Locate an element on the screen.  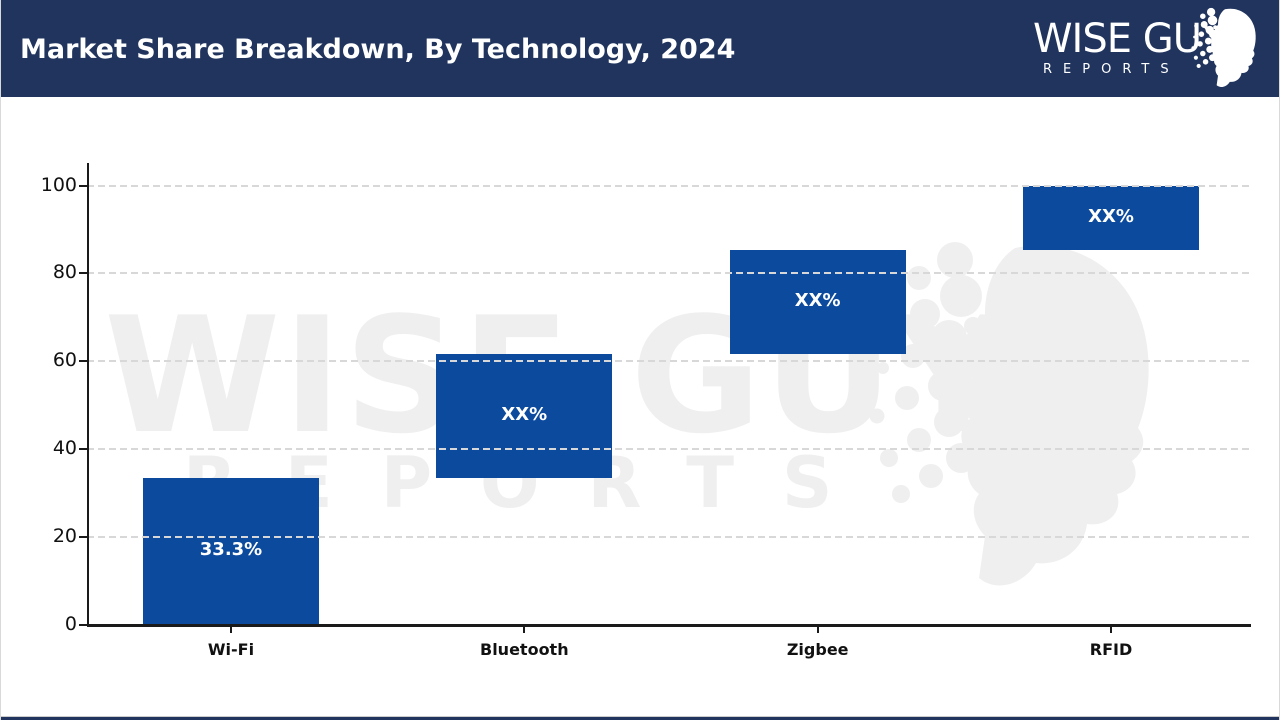
footer-band is located at coordinates (640, 718).